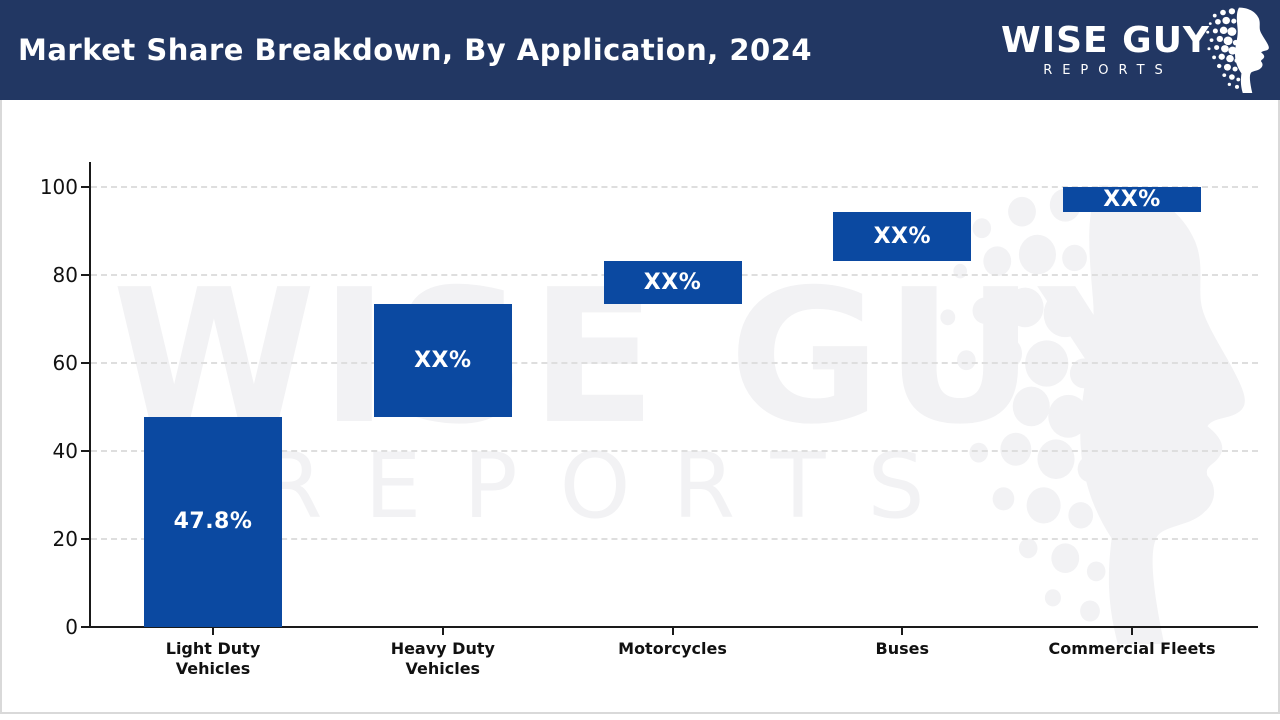 Image resolution: width=1280 pixels, height=720 pixels. What do you see at coordinates (672, 648) in the screenshot?
I see `x-axis-label: Motorcycles` at bounding box center [672, 648].